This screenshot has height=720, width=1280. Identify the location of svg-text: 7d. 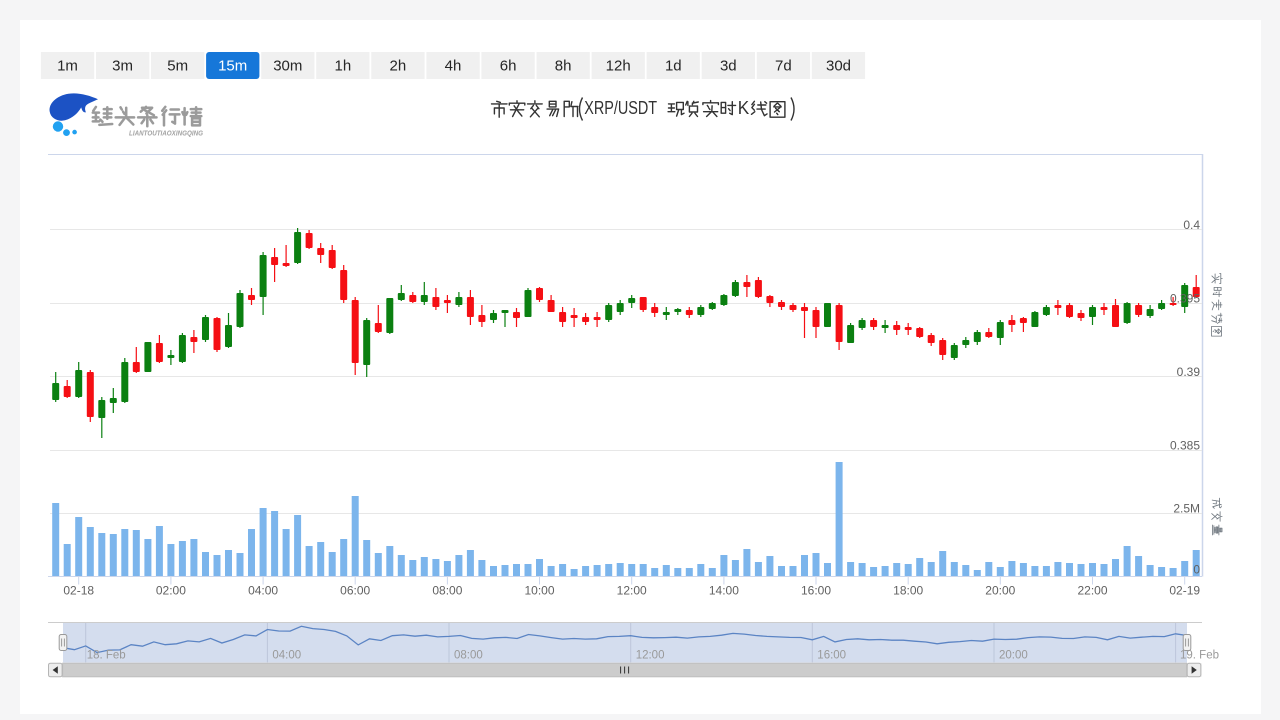
(783, 66).